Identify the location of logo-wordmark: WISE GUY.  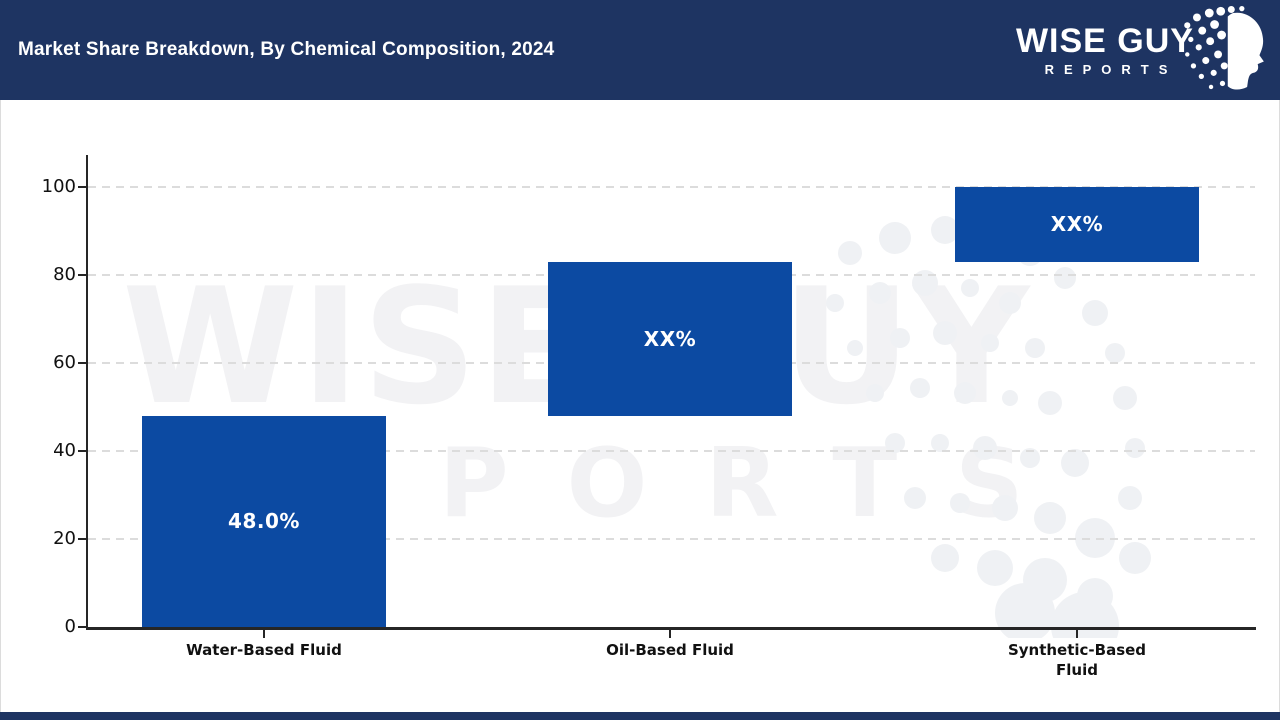
(1104, 41).